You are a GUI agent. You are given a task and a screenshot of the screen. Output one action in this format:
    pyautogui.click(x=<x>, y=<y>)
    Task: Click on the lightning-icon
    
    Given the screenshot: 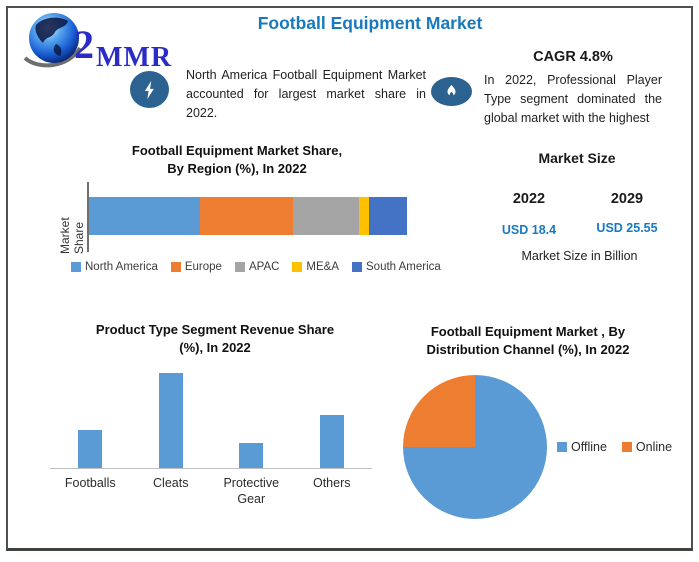 What is the action you would take?
    pyautogui.click(x=149, y=89)
    